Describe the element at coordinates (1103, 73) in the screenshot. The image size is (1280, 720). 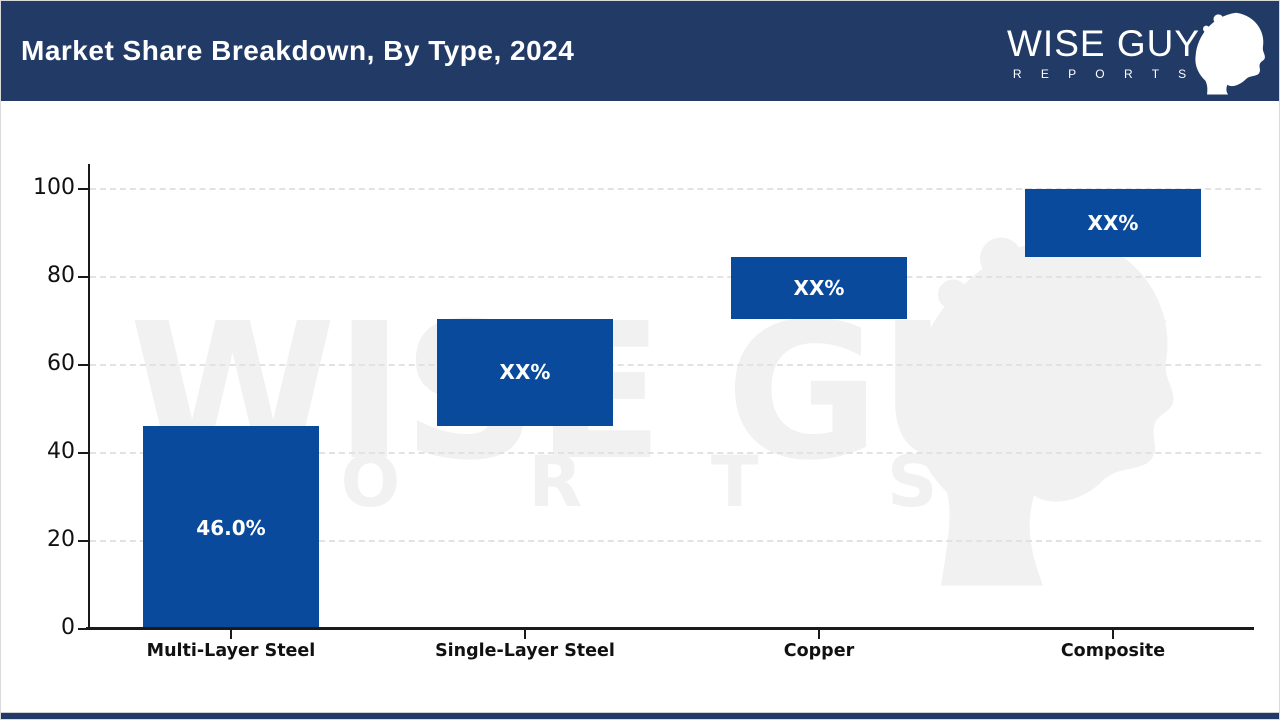
I see `logo-subtitle: R E P O R T S` at that location.